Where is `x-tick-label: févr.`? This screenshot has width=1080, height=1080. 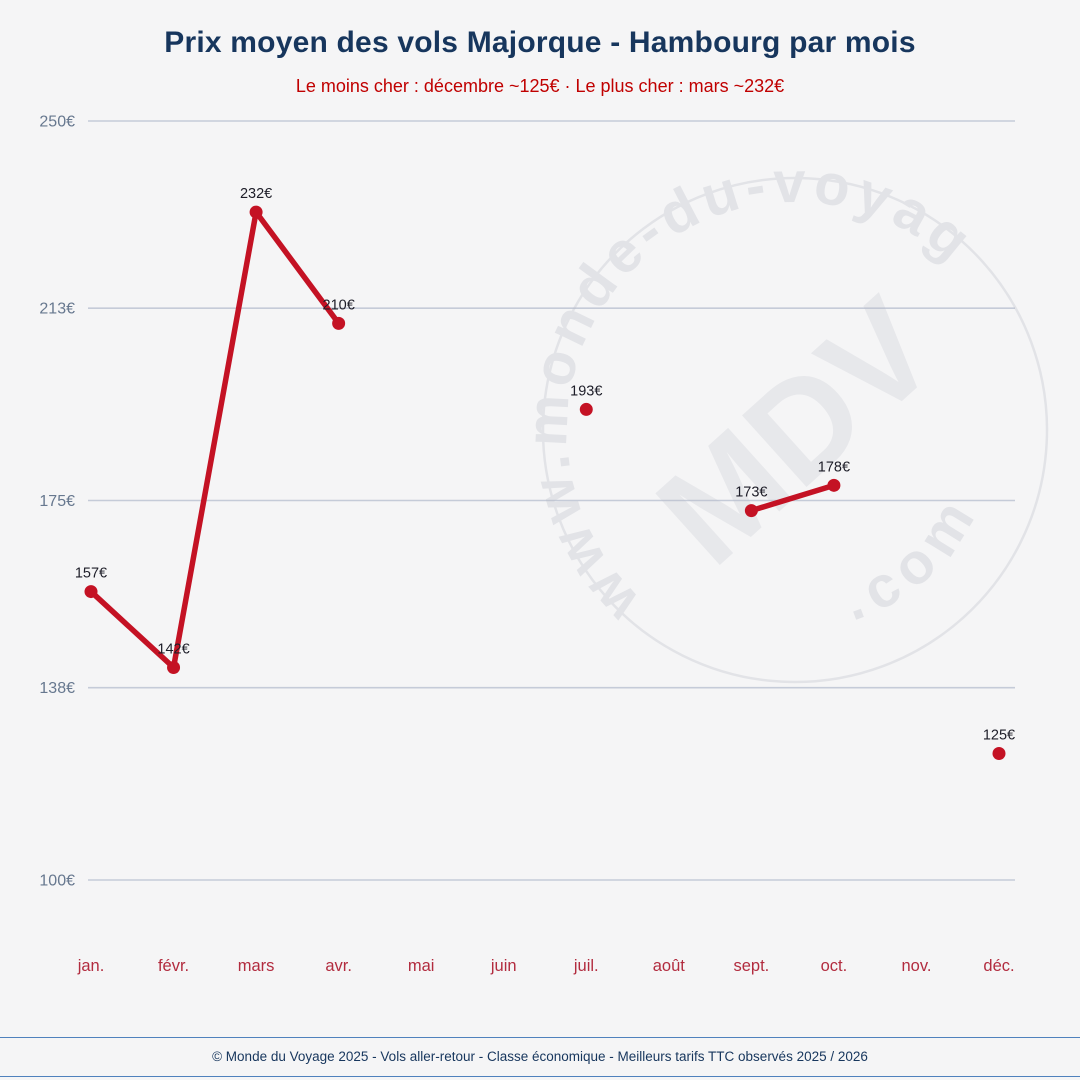 x-tick-label: févr. is located at coordinates (173, 966).